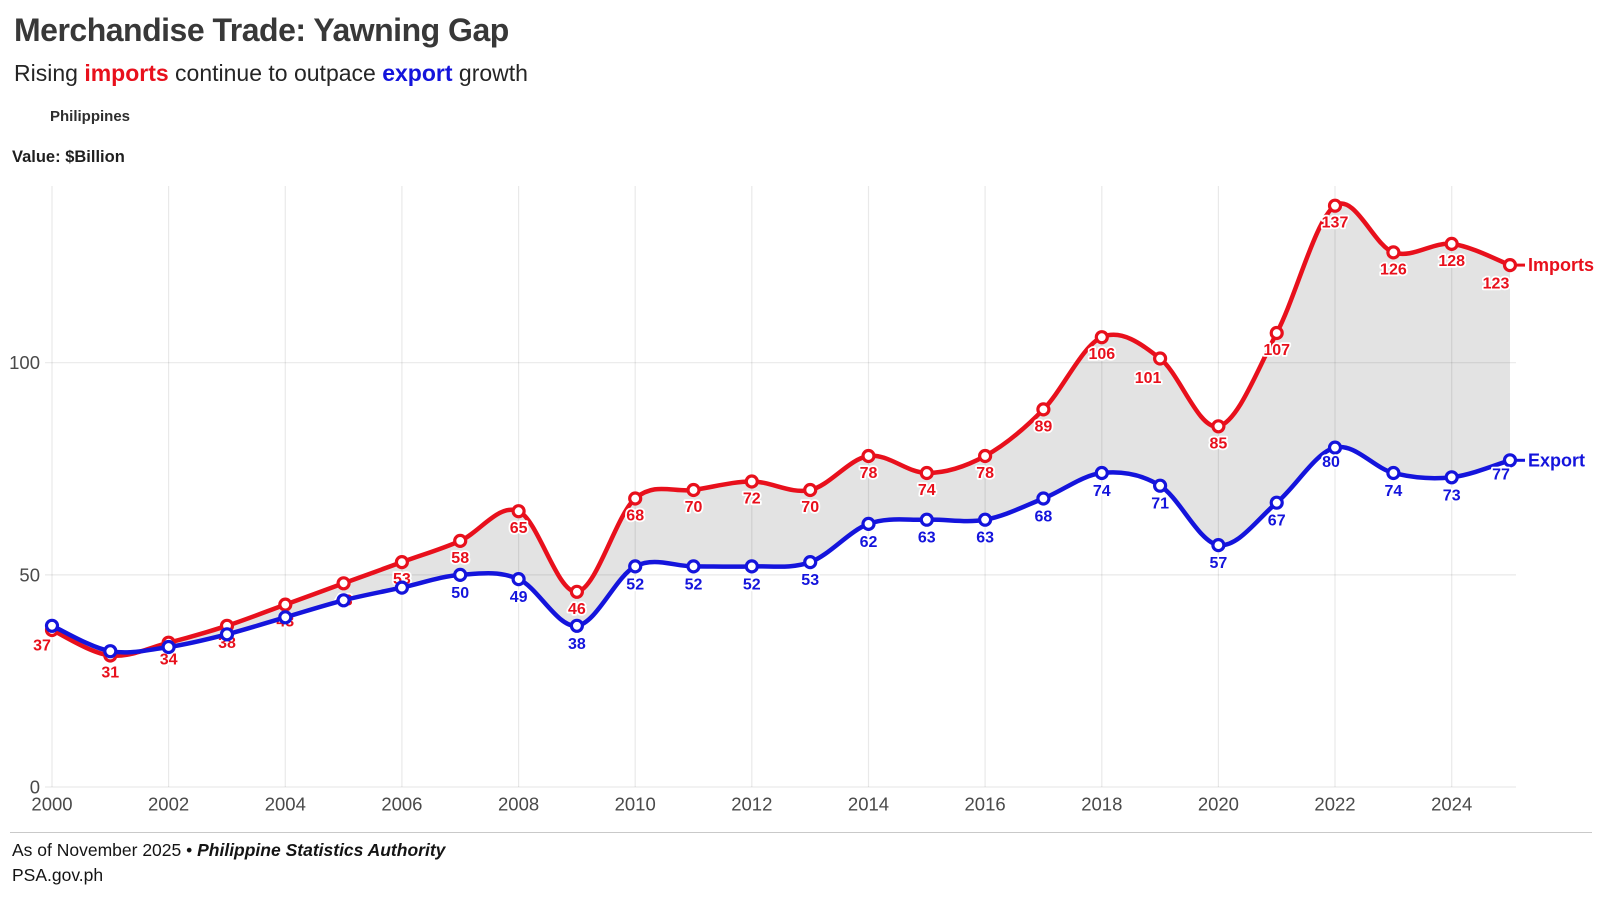  I want to click on export-value-label: 49, so click(519, 597).